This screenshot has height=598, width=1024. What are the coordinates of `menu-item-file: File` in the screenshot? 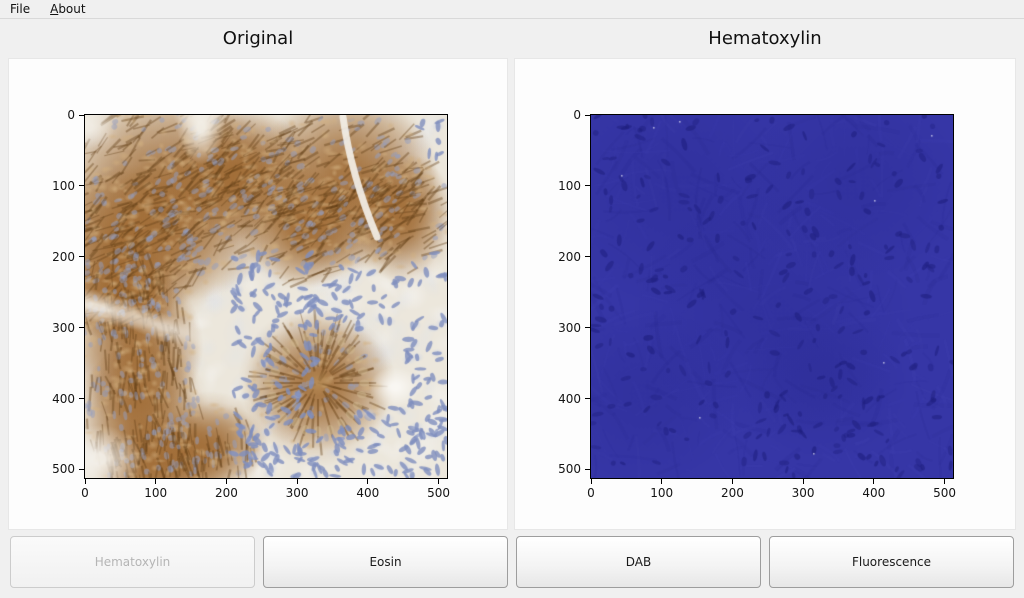 It's located at (20, 9).